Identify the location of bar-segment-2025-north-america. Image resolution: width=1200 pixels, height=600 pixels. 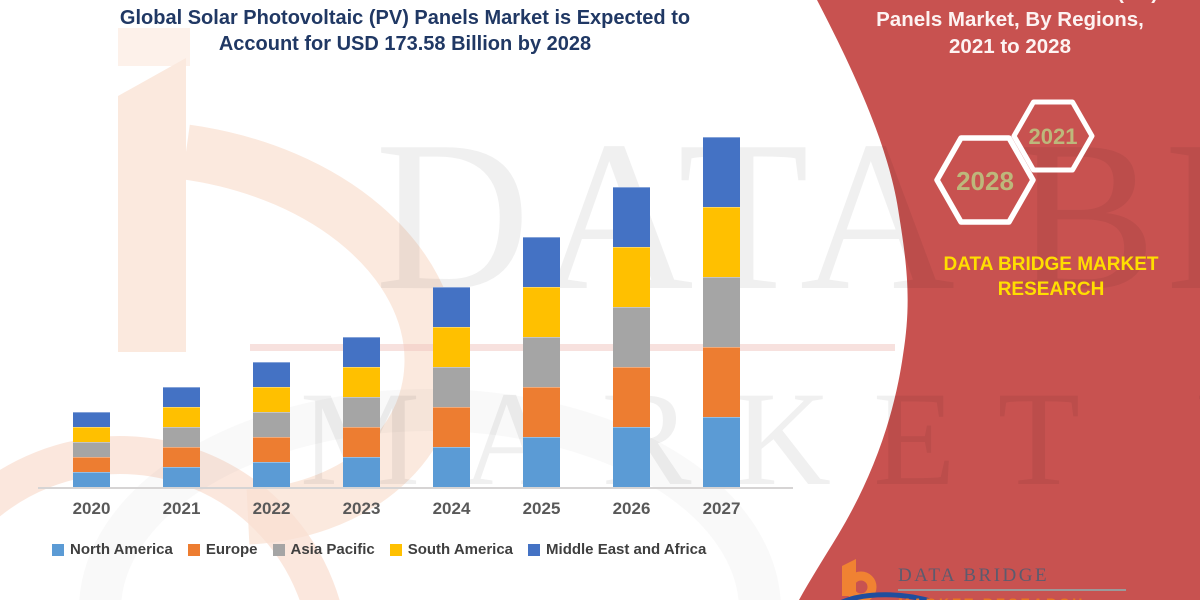
(541, 462).